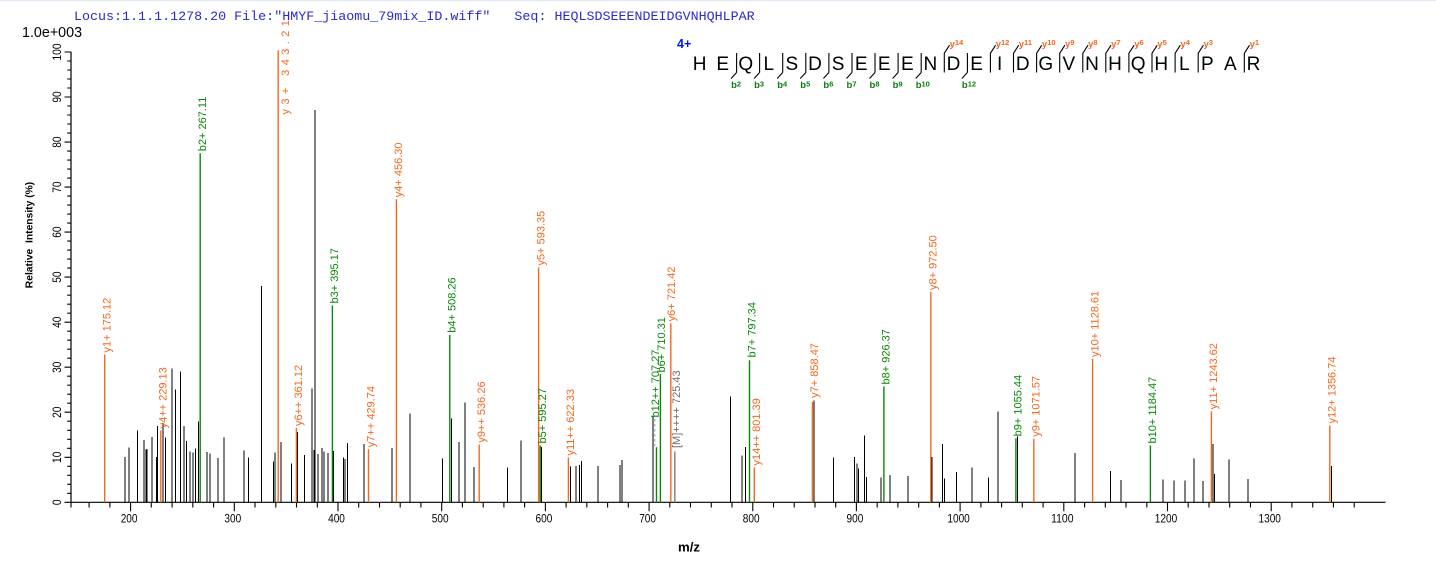 The height and width of the screenshot is (562, 1436). Describe the element at coordinates (855, 520) in the screenshot. I see `svg-text: 900` at that location.